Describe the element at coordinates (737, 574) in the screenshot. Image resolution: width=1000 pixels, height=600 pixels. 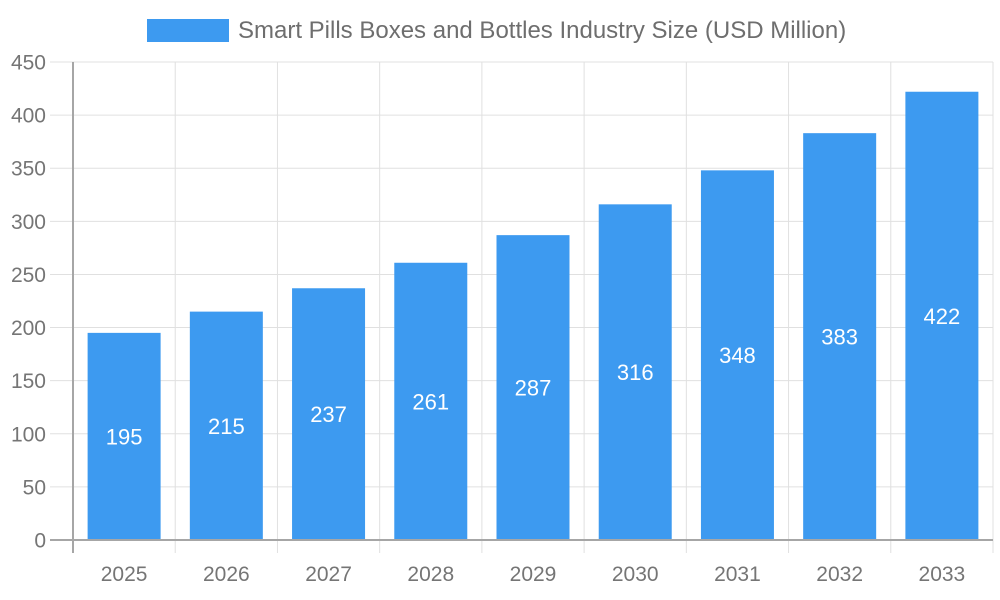
I see `x-tick-label: 2031` at that location.